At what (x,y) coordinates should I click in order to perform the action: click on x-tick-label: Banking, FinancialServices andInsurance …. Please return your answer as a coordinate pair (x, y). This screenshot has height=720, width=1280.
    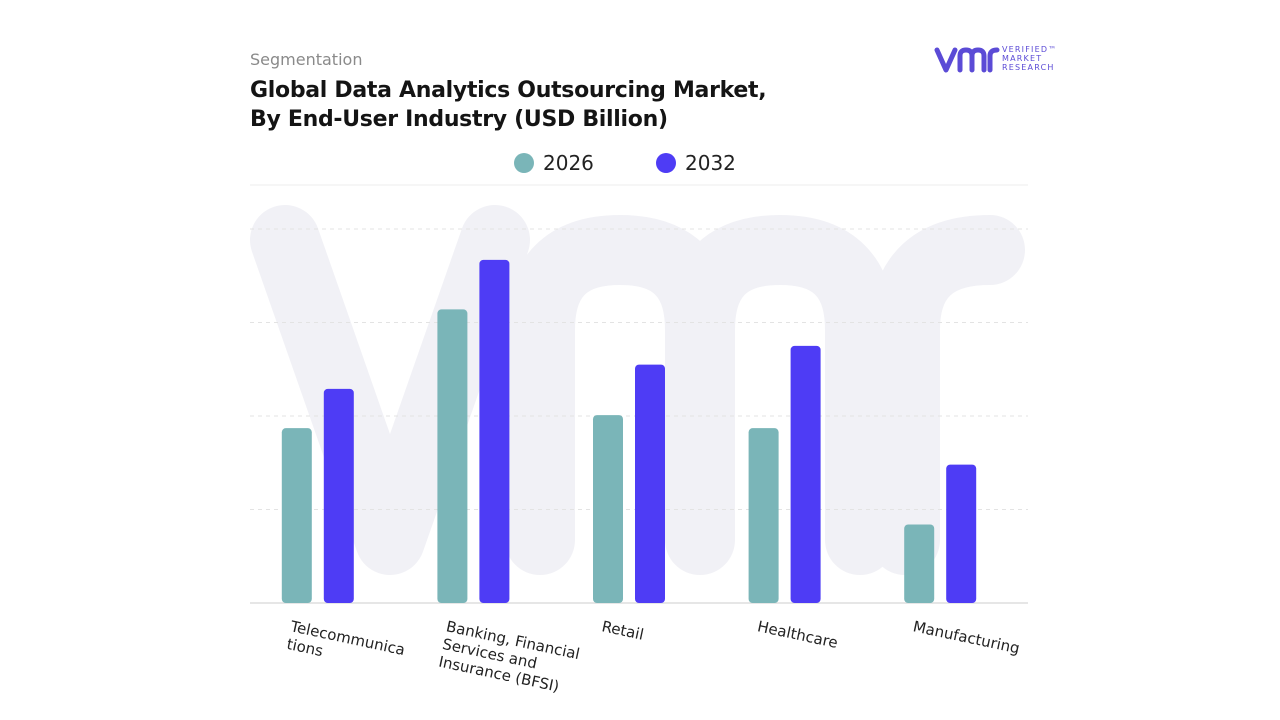
    Looking at the image, I should click on (509, 657).